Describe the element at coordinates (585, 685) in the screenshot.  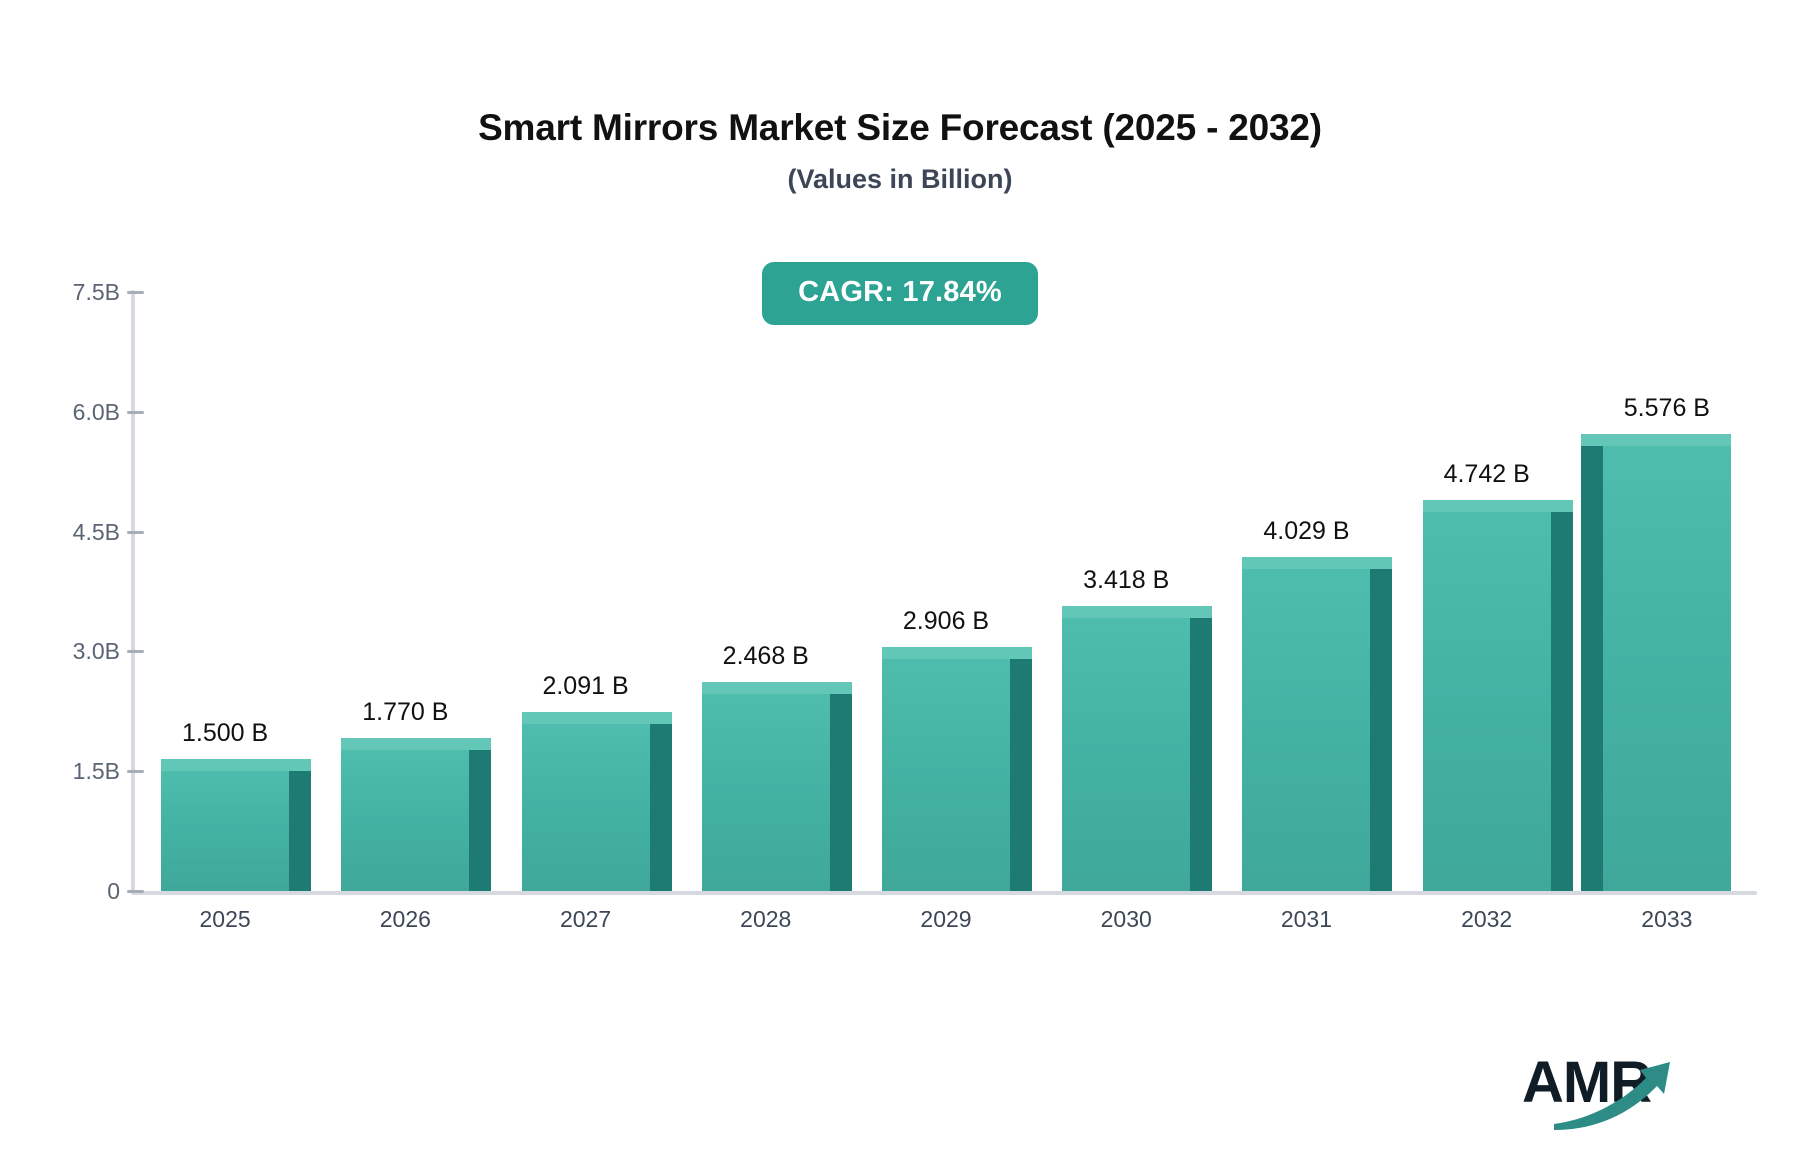
I see `bar-value-label: 2.091 B` at that location.